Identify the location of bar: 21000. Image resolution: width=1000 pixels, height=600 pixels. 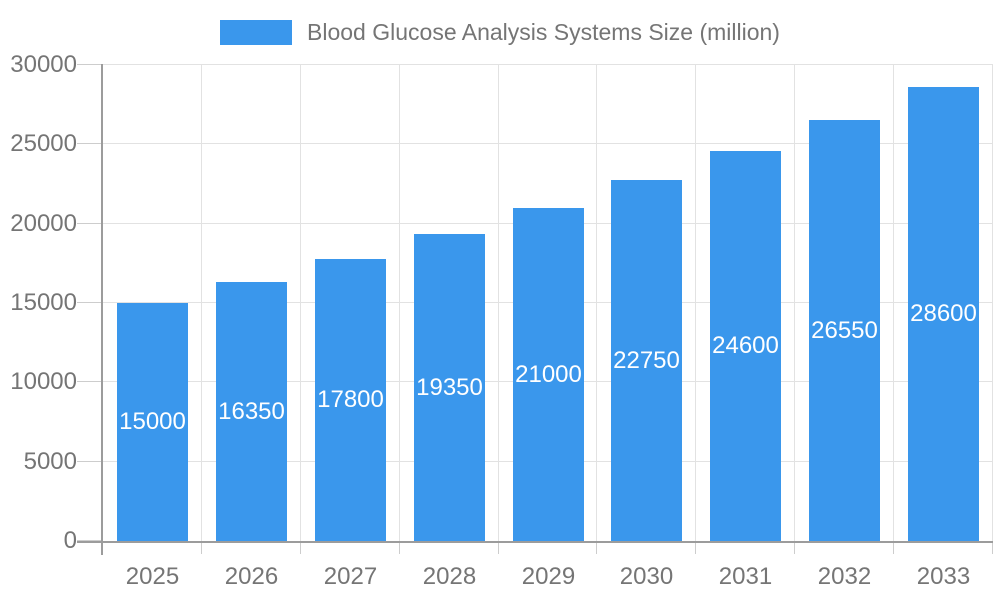
(548, 374).